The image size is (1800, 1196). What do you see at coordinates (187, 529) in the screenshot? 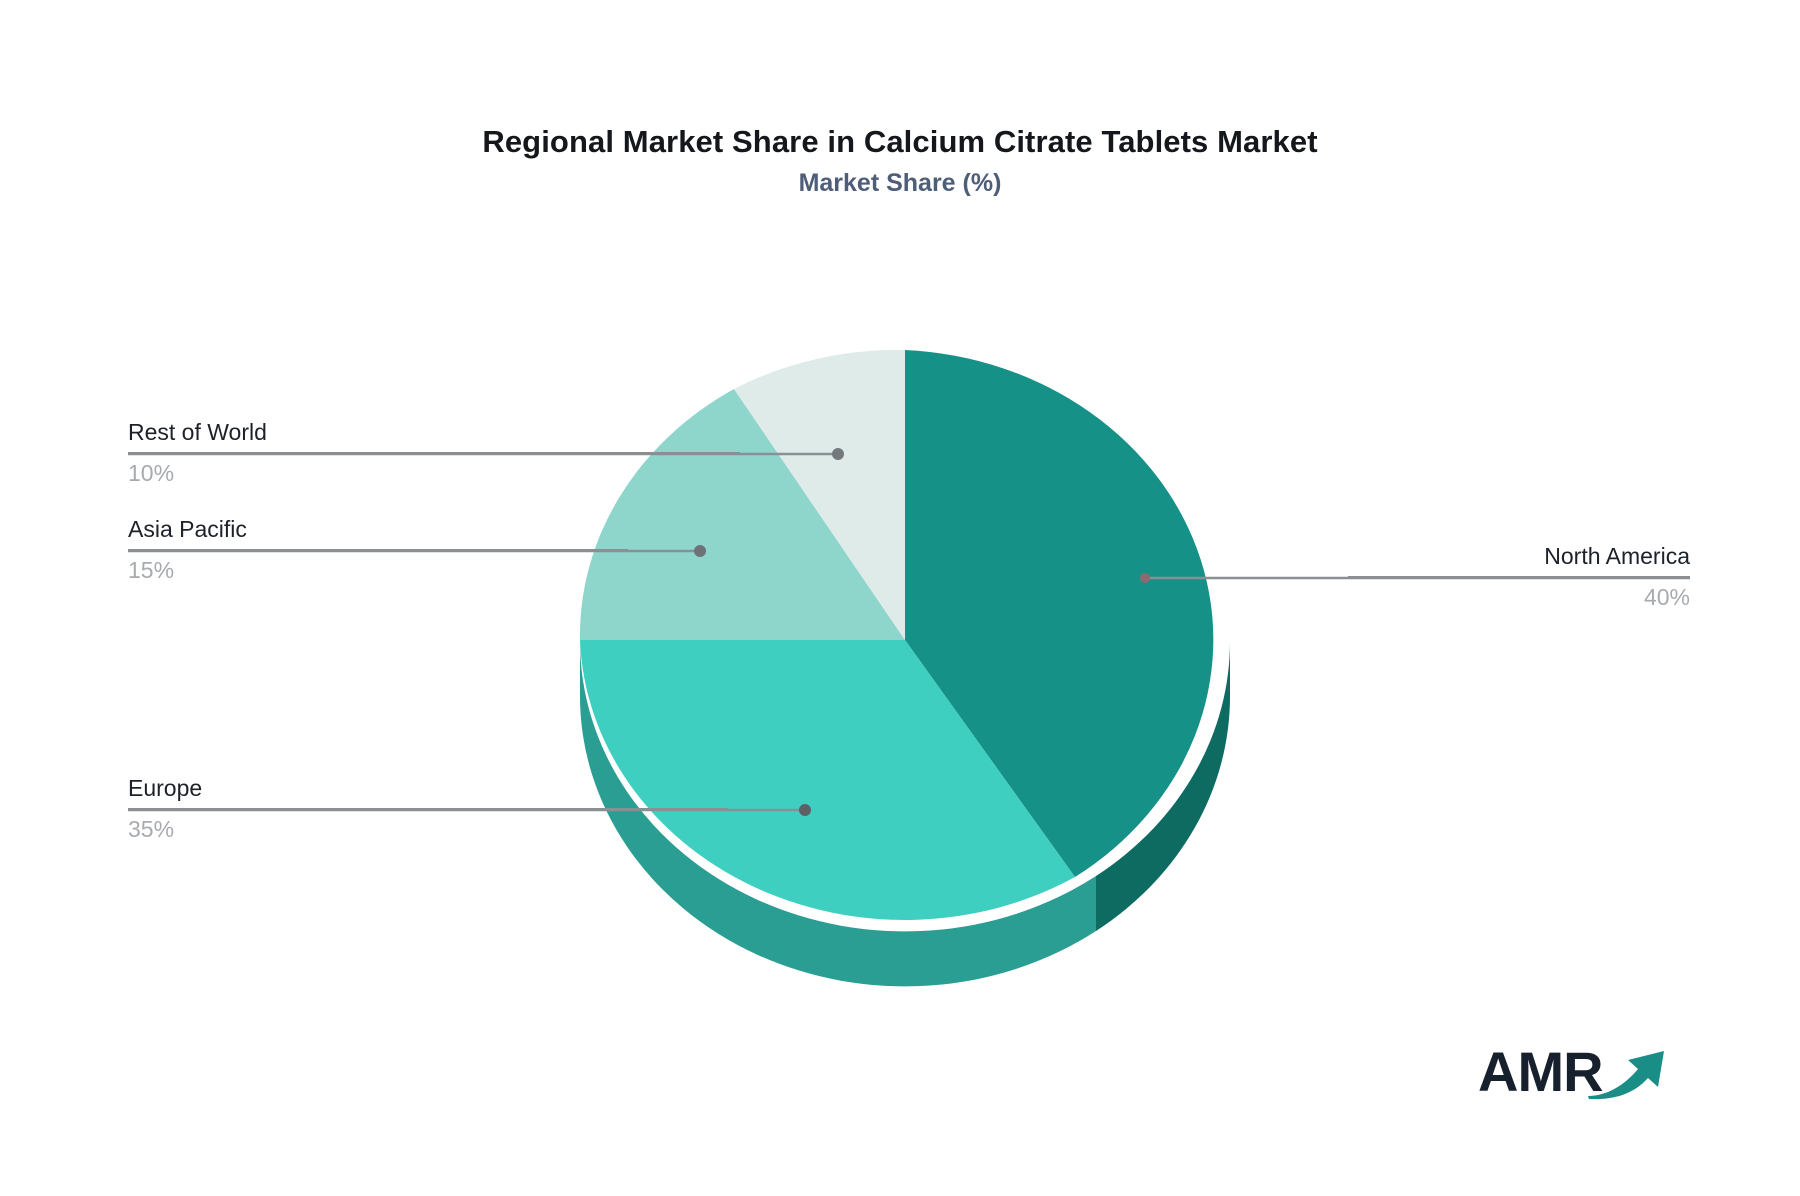
I see `callout-label-asia-pacific: Asia Pacific` at bounding box center [187, 529].